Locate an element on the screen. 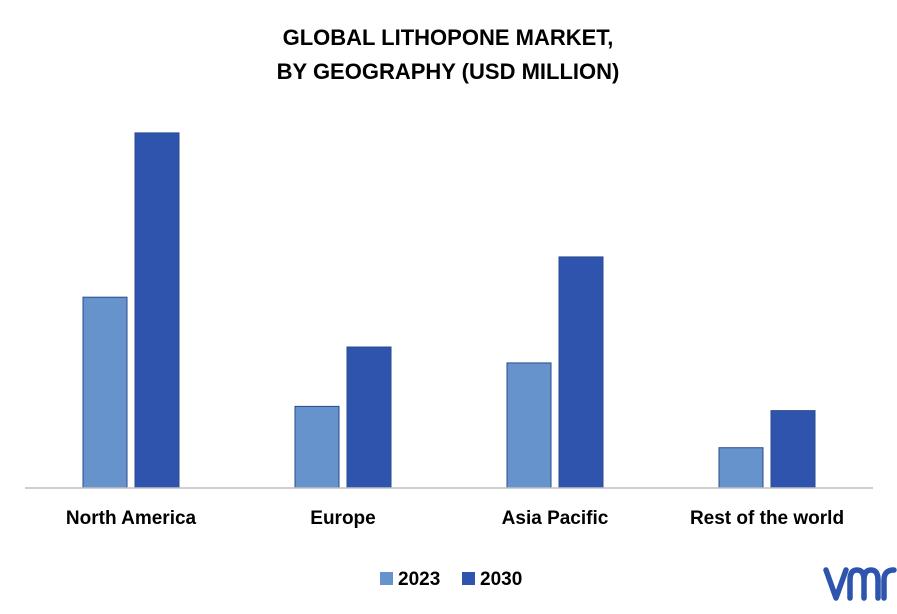 The height and width of the screenshot is (614, 897). bar-north-america-2023 is located at coordinates (105, 392).